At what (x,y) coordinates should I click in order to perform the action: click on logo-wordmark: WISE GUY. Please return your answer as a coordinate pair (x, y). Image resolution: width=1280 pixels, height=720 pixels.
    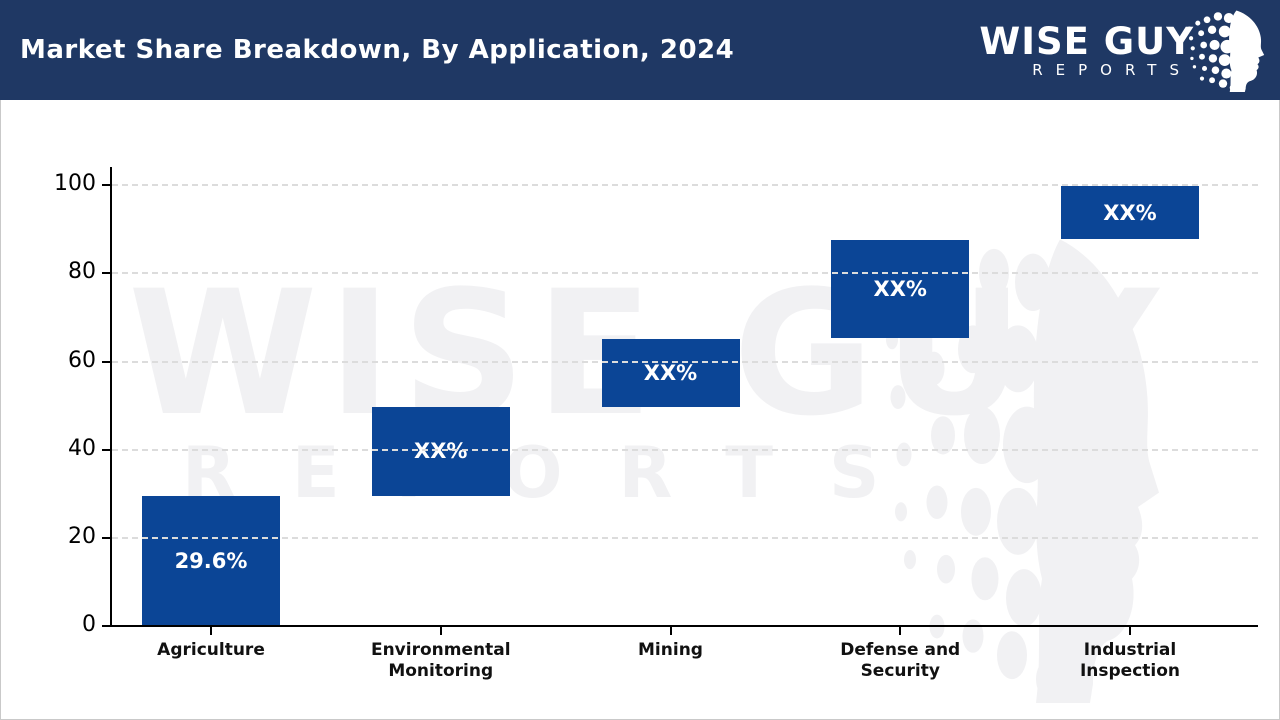
    Looking at the image, I should click on (1086, 41).